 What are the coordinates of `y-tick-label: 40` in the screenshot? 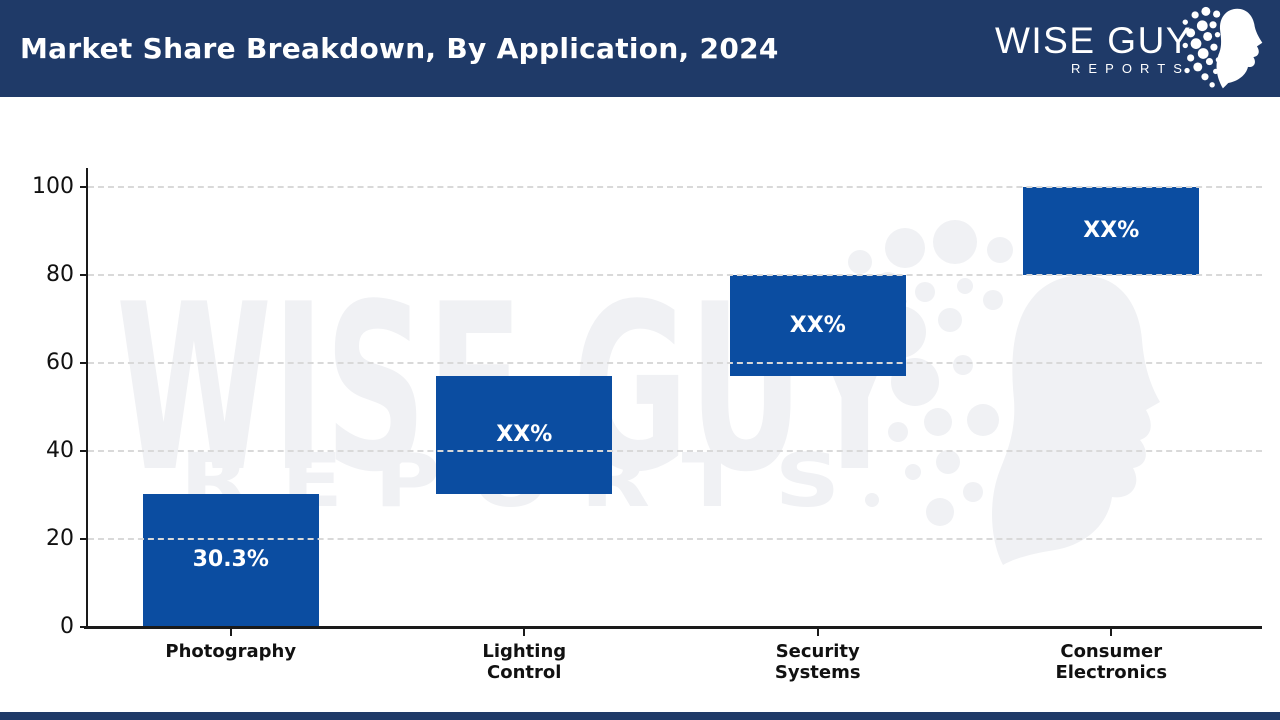 It's located at (60, 450).